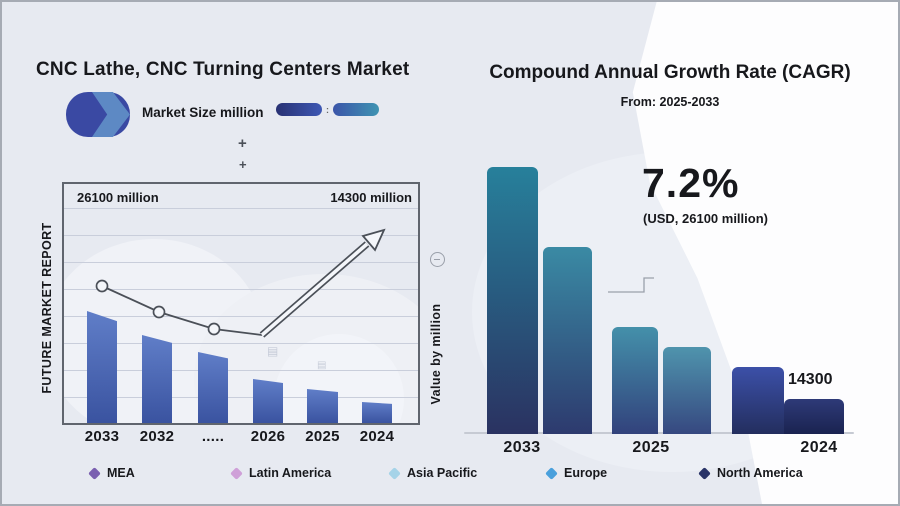 This screenshot has width=900, height=506. I want to click on legend-item-europe: Europe, so click(576, 473).